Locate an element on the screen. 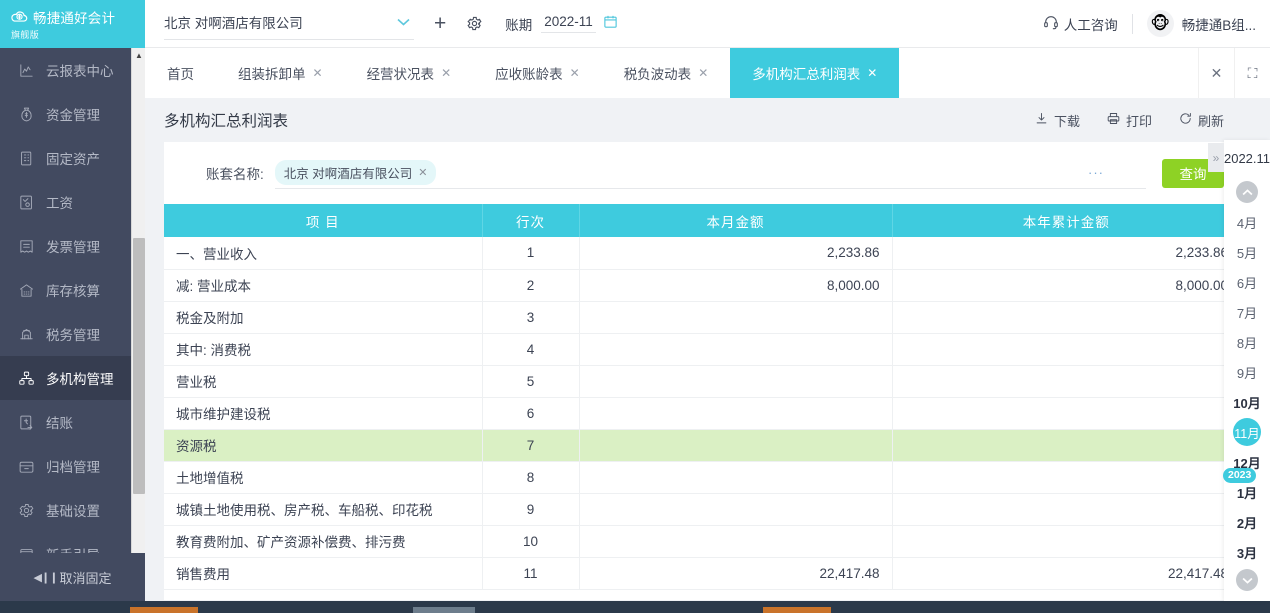 The height and width of the screenshot is (613, 1270). table-row: 一、营业收入 1 2,233.86 2,233.86 is located at coordinates (702, 253).